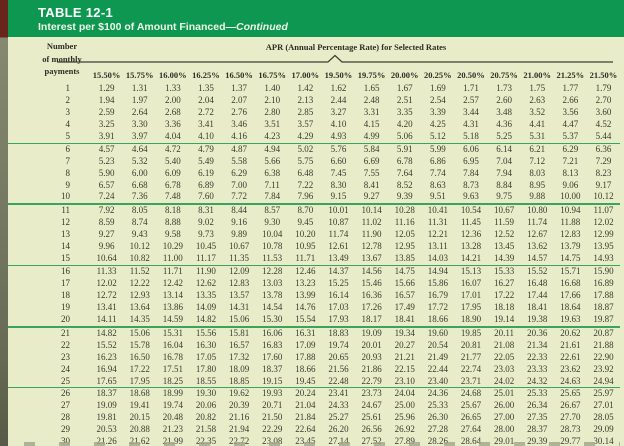 Image resolution: width=624 pixels, height=446 pixels. Describe the element at coordinates (471, 99) in the screenshot. I see `interest-value-cell: 2.57` at that location.